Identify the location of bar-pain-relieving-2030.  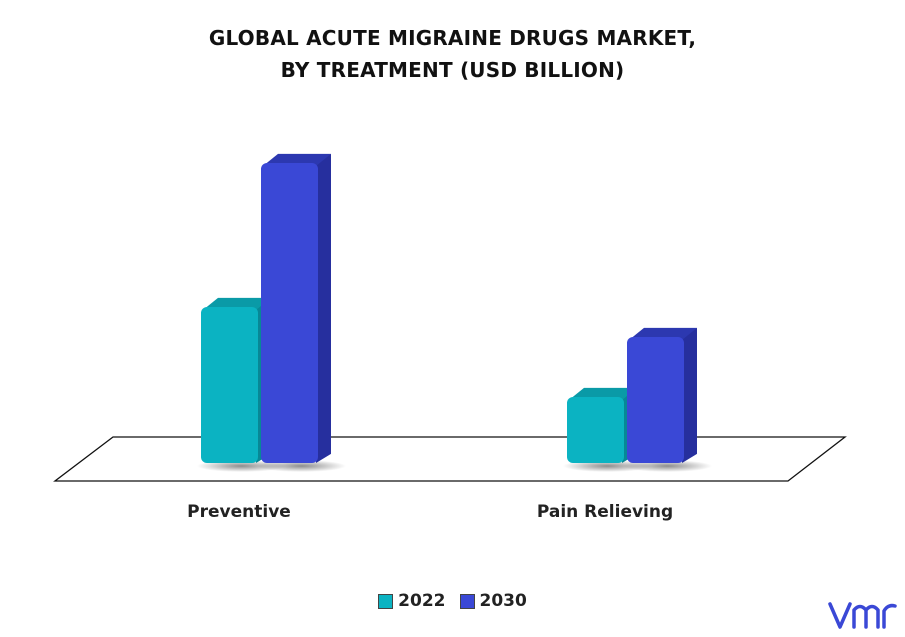
(667, 399).